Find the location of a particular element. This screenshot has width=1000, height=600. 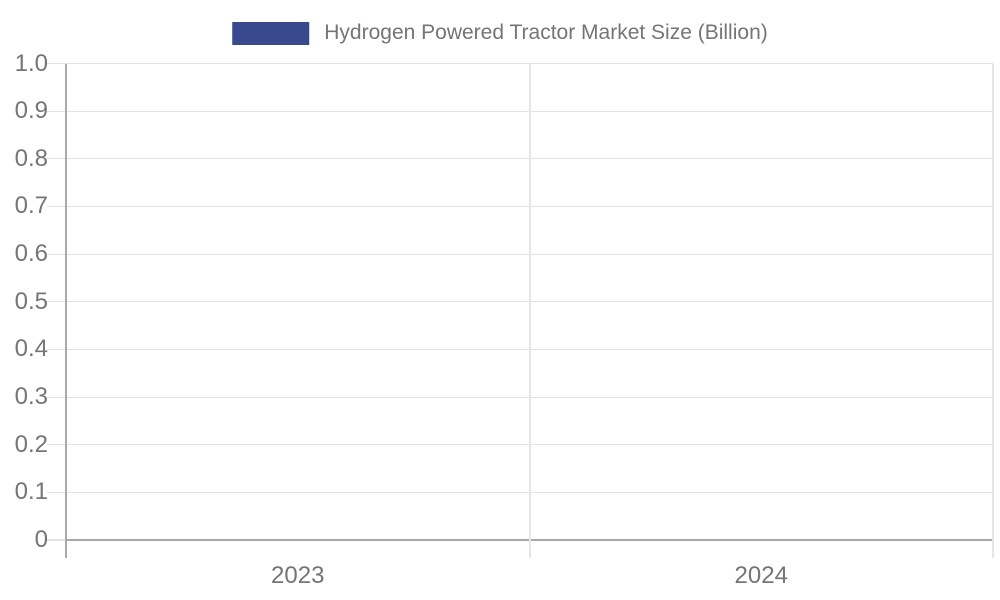

x-tick-label: 2023 is located at coordinates (298, 575).